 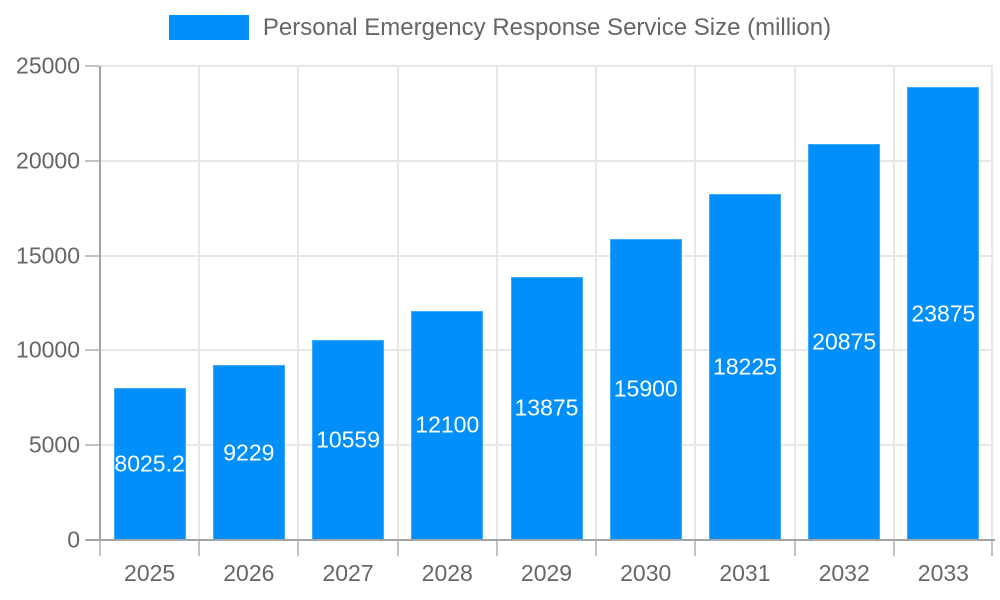 I want to click on x-axis-tick-label: 2028, so click(x=447, y=573).